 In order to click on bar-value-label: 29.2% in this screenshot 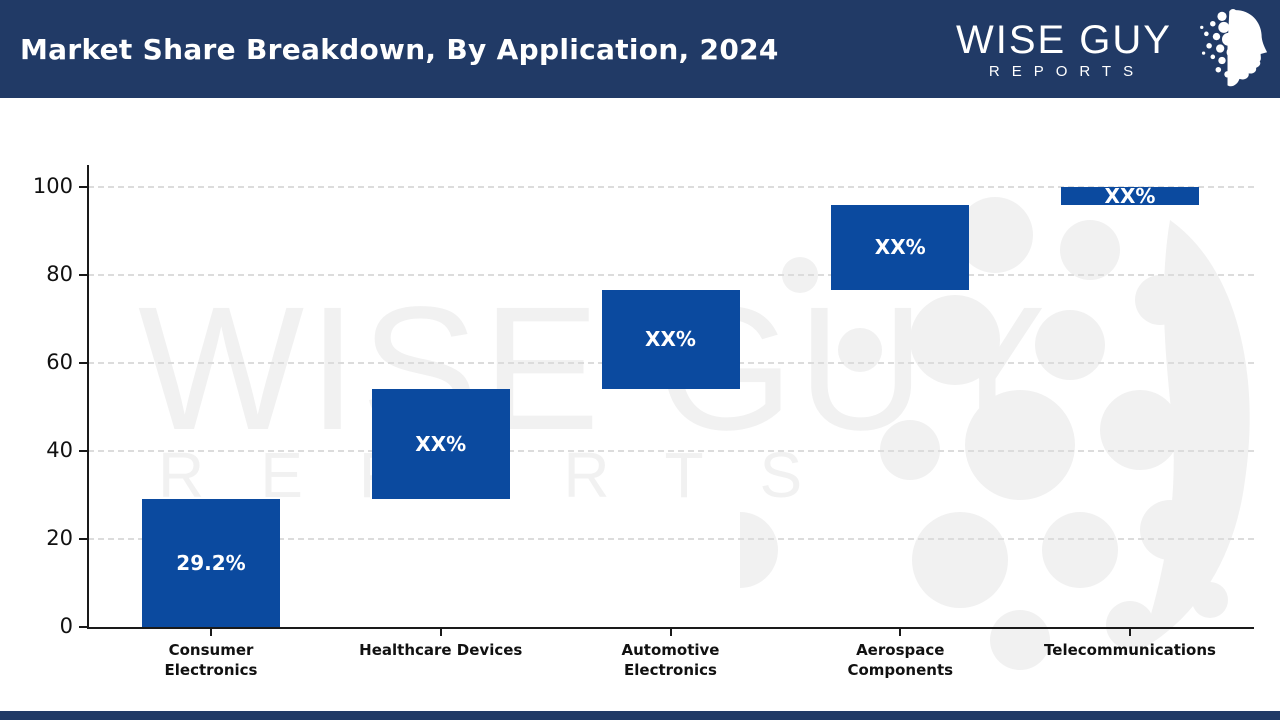, I will do `click(211, 562)`.